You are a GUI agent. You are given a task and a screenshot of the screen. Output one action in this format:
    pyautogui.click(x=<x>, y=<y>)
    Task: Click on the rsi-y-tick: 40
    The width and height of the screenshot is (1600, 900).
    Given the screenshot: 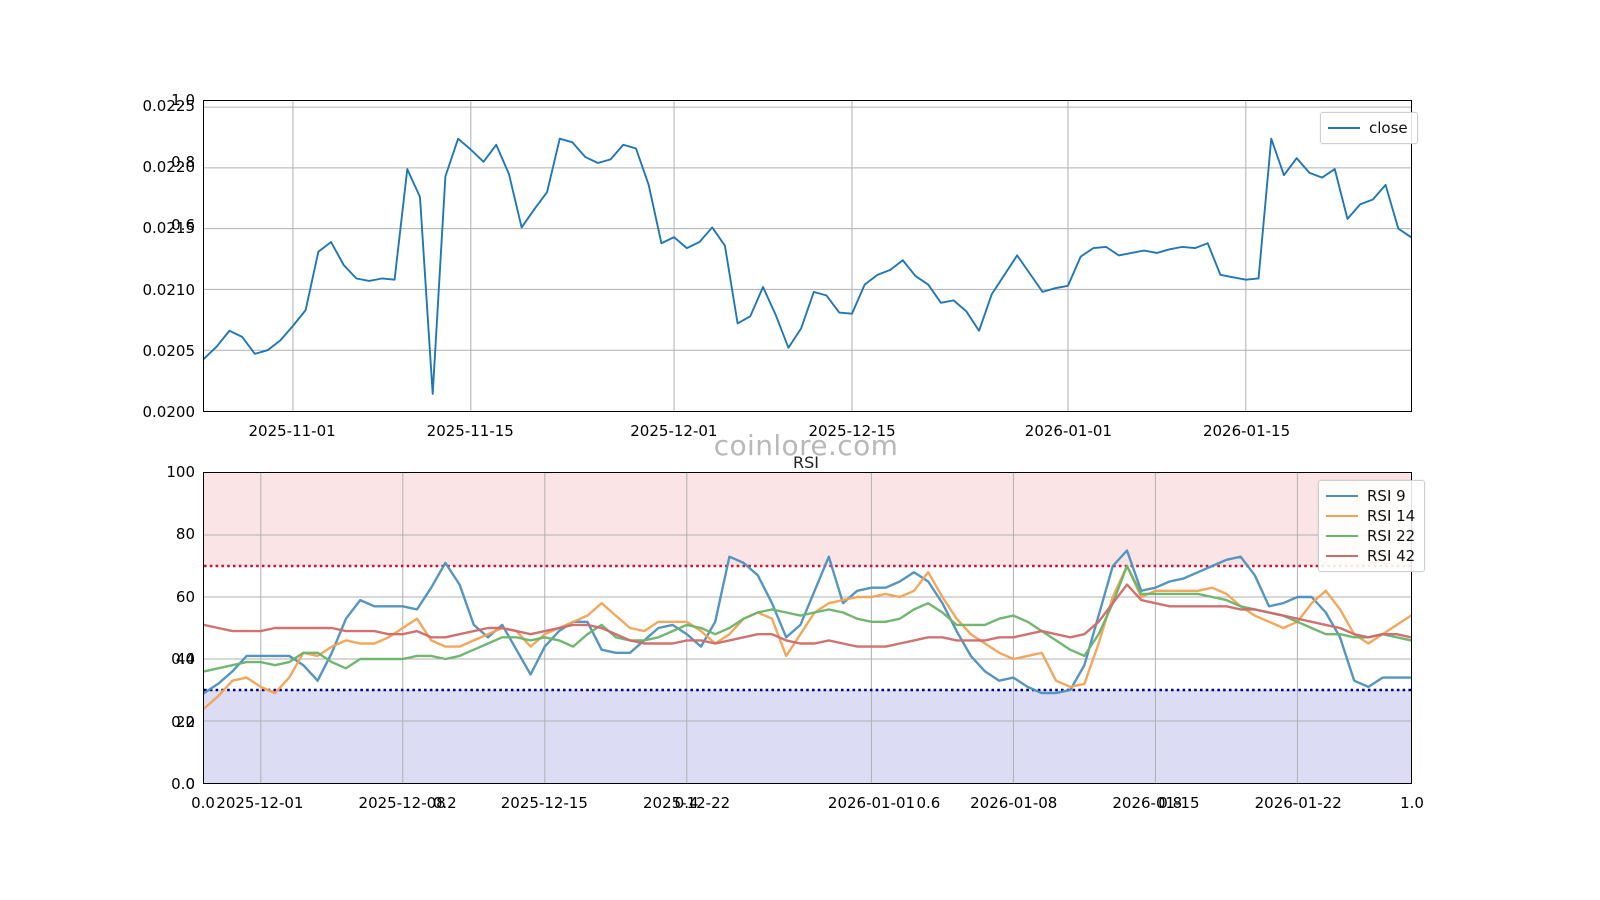 What is the action you would take?
    pyautogui.click(x=185, y=659)
    